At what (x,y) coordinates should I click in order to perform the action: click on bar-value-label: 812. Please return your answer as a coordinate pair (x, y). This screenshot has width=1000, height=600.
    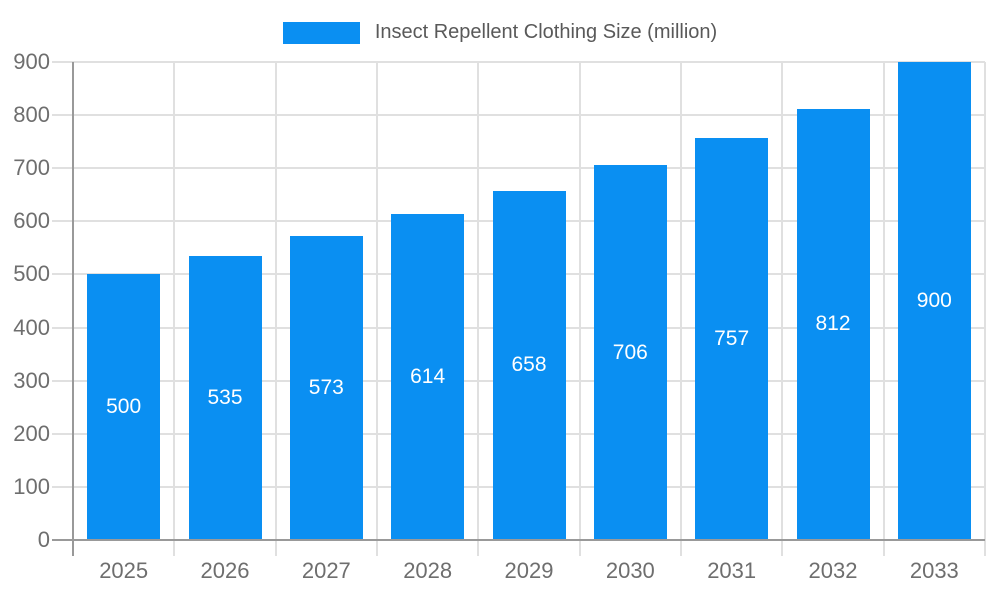
    Looking at the image, I should click on (833, 324).